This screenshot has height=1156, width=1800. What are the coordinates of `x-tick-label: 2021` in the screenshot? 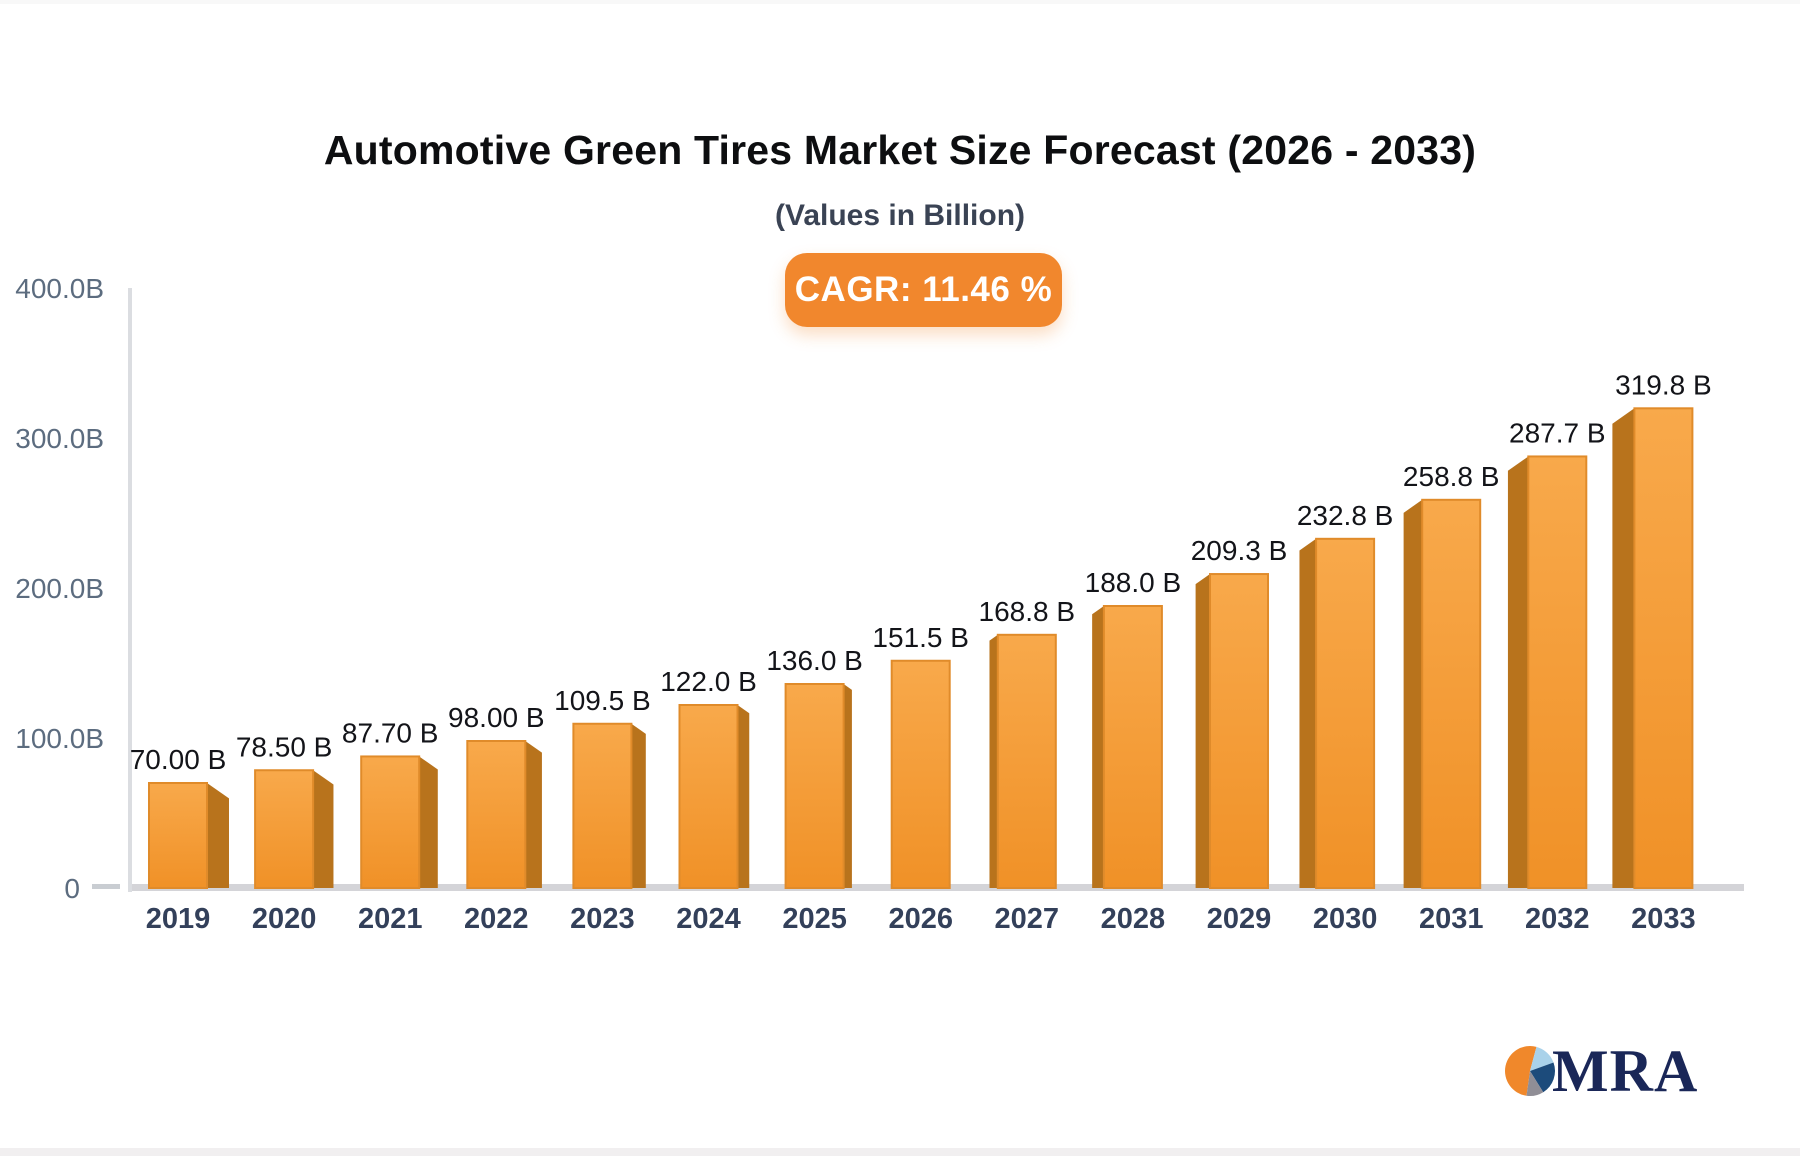 It's located at (390, 919).